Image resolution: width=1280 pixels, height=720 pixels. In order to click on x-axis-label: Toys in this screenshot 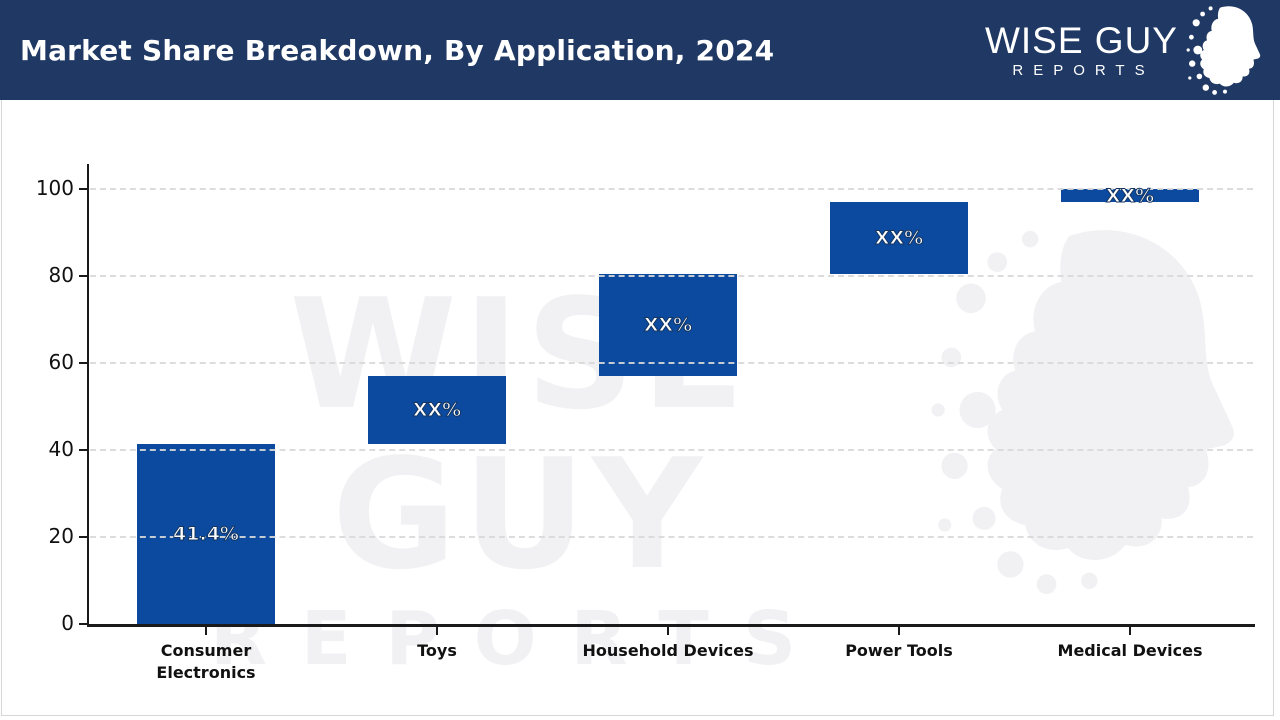, I will do `click(437, 650)`.